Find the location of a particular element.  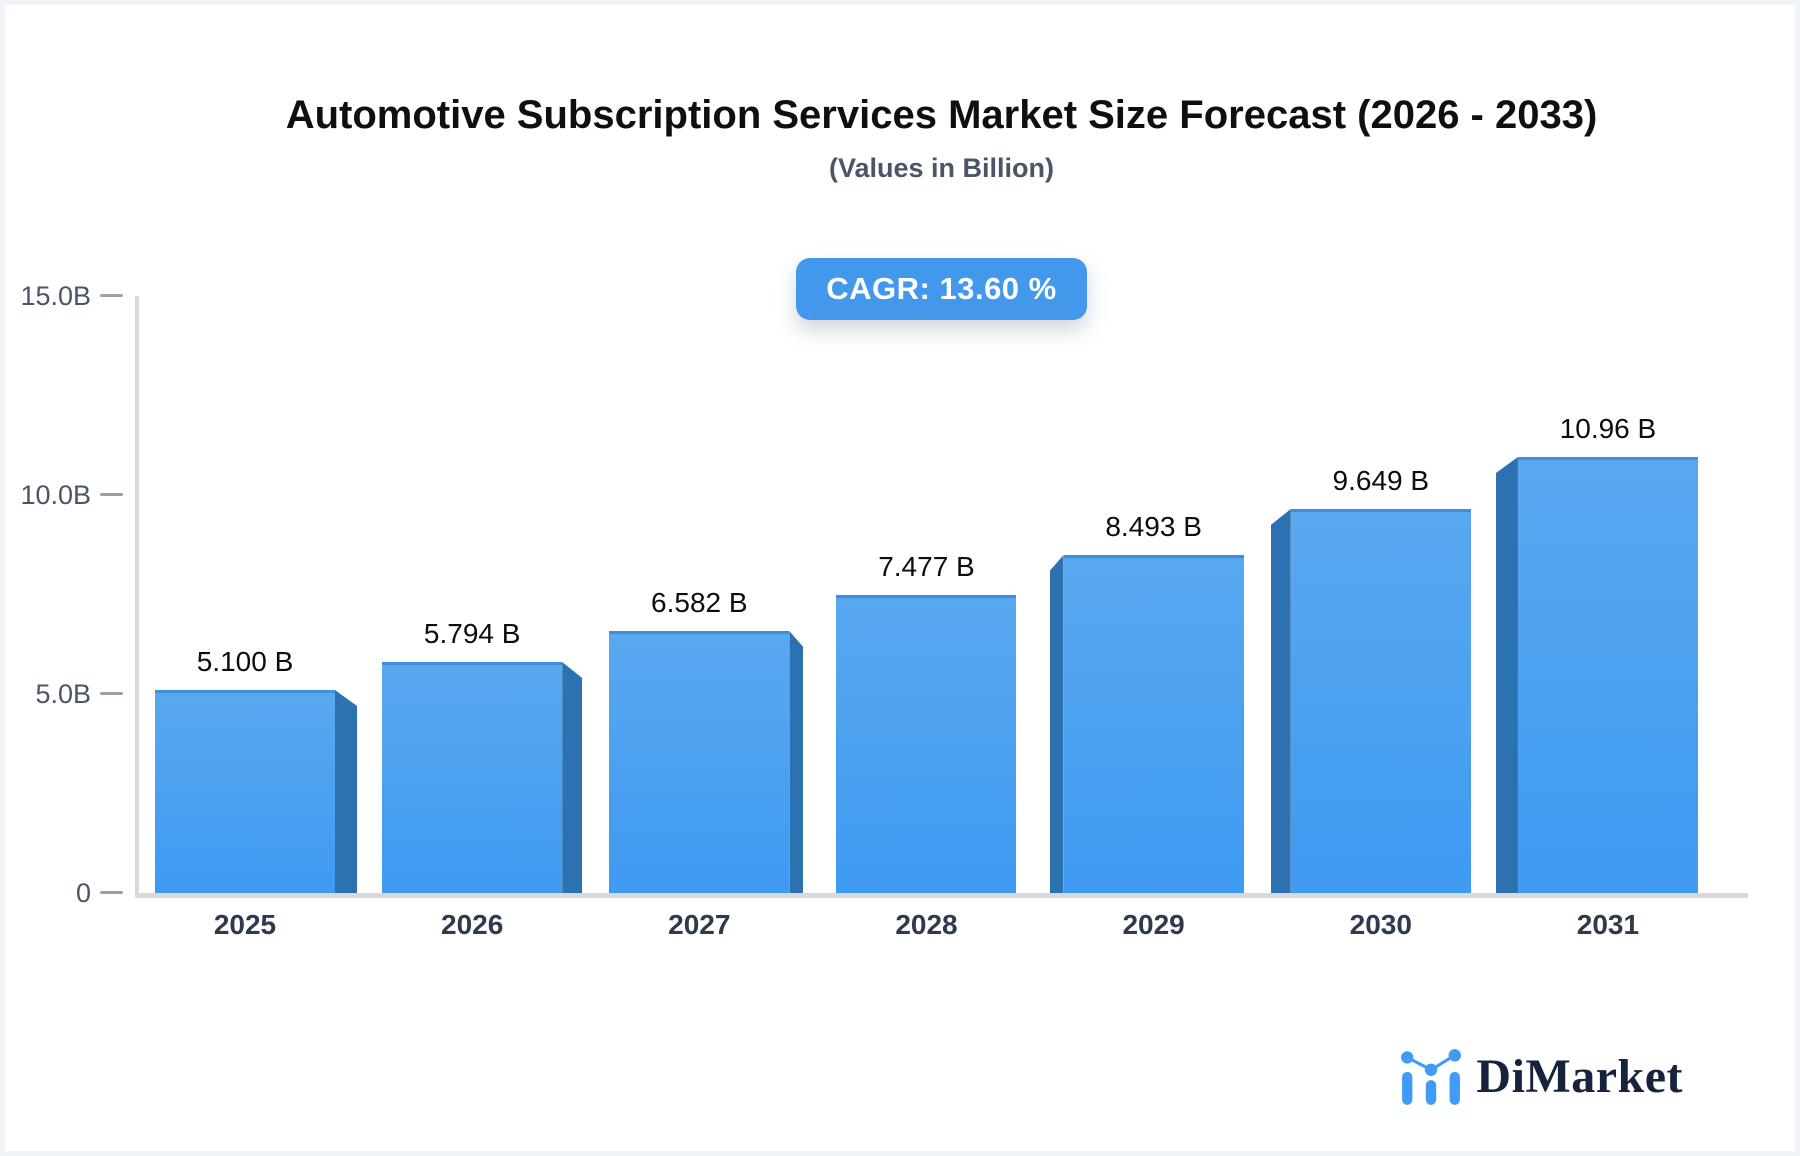

x-axis-label: 2030 is located at coordinates (1380, 924).